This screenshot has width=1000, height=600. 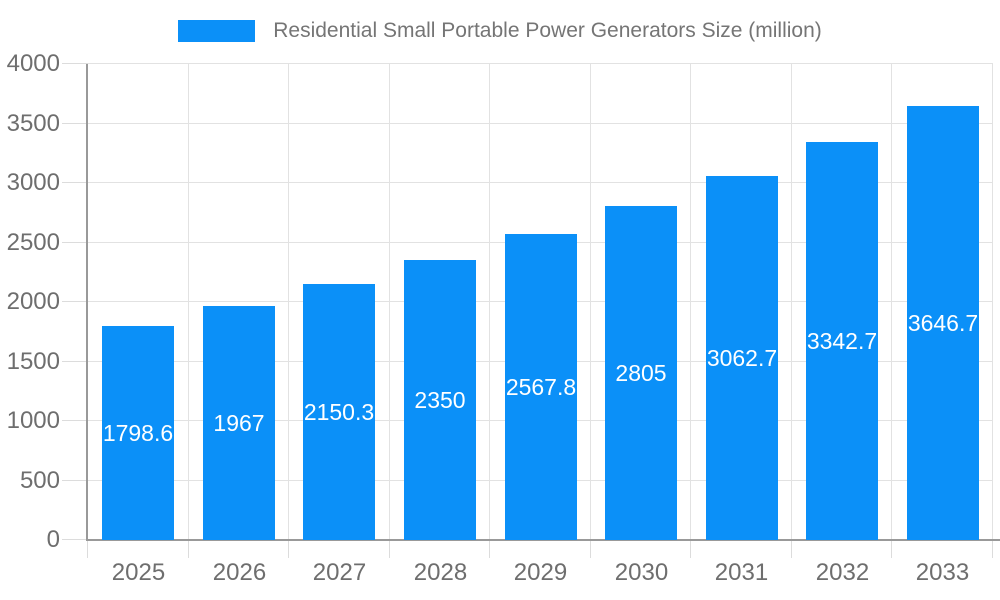 I want to click on bar: 2350, so click(x=440, y=400).